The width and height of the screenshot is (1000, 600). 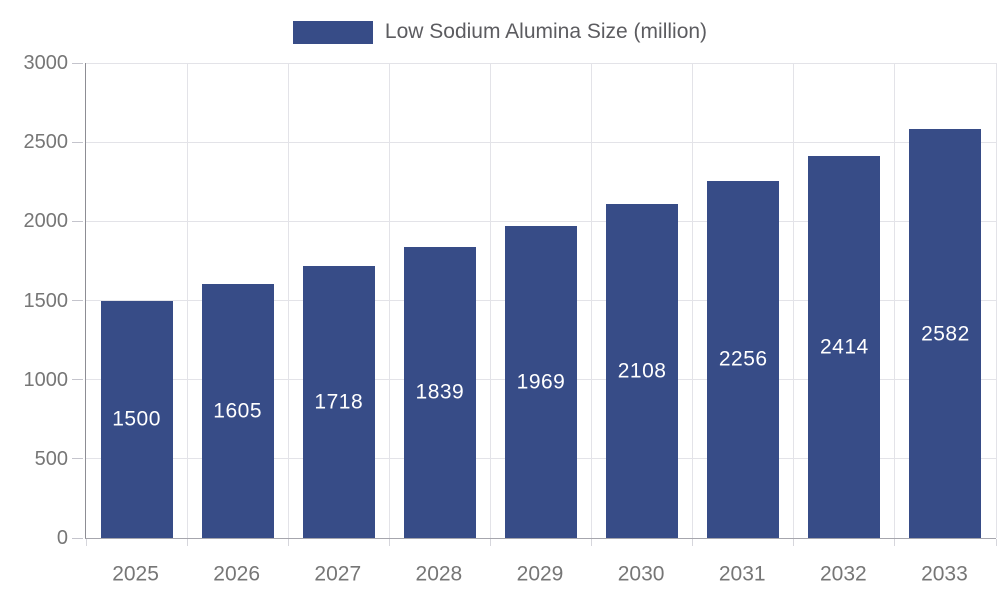 I want to click on bar-2029: 1969, so click(x=541, y=382).